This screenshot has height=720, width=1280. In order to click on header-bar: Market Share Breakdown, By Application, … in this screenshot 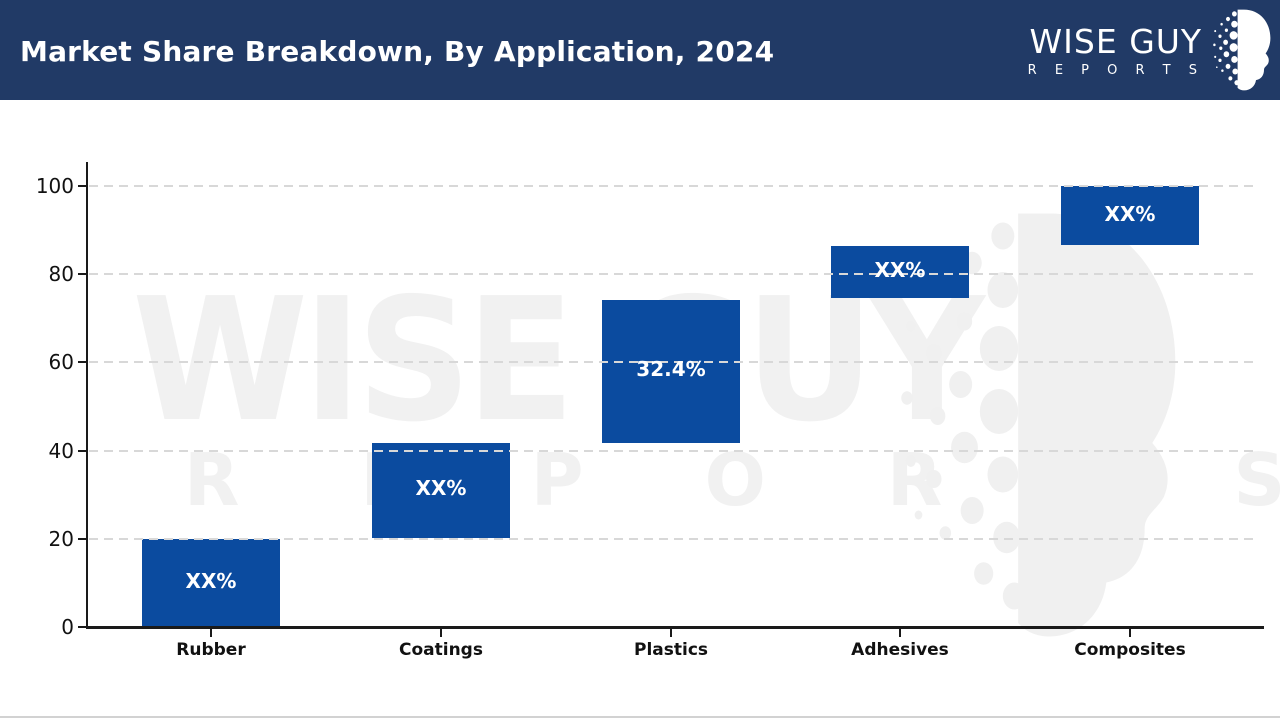, I will do `click(640, 50)`.